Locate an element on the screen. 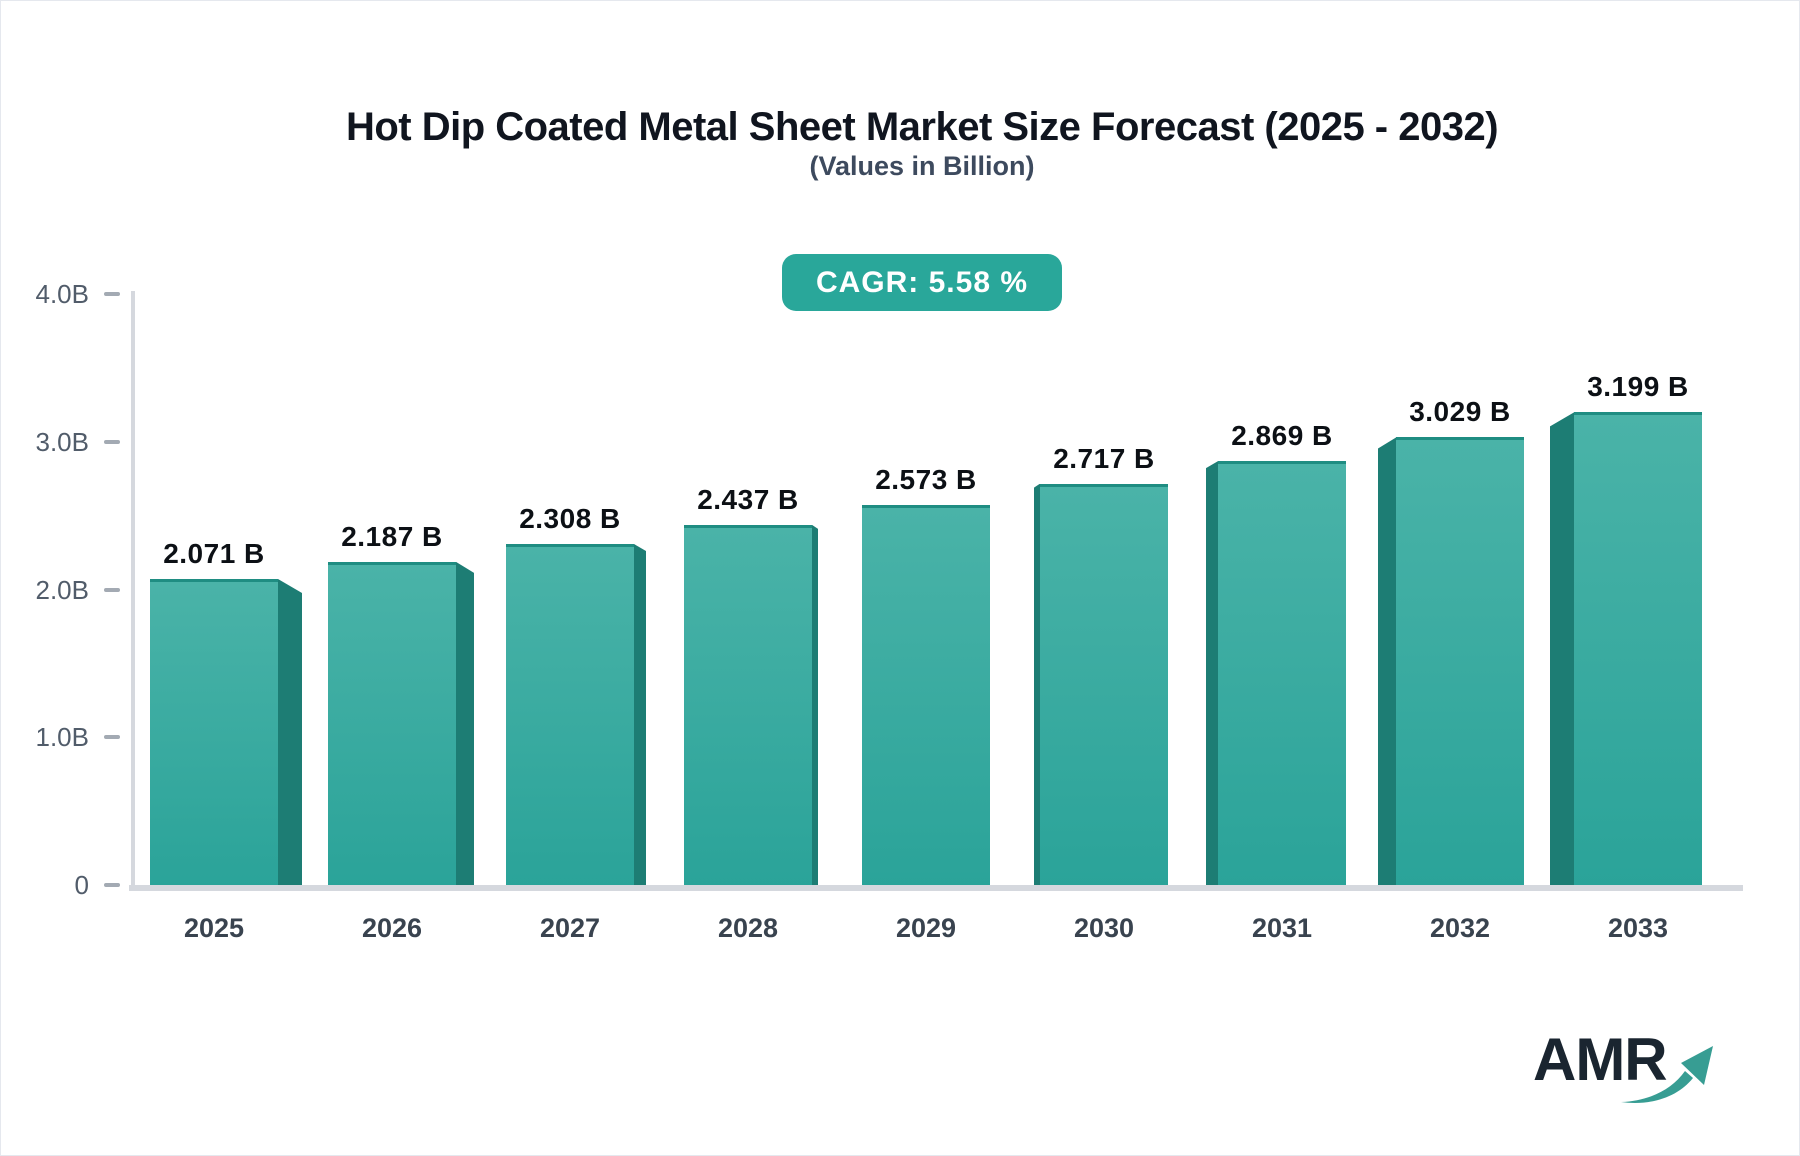  amr-logo: AMR is located at coordinates (1643, 1069).